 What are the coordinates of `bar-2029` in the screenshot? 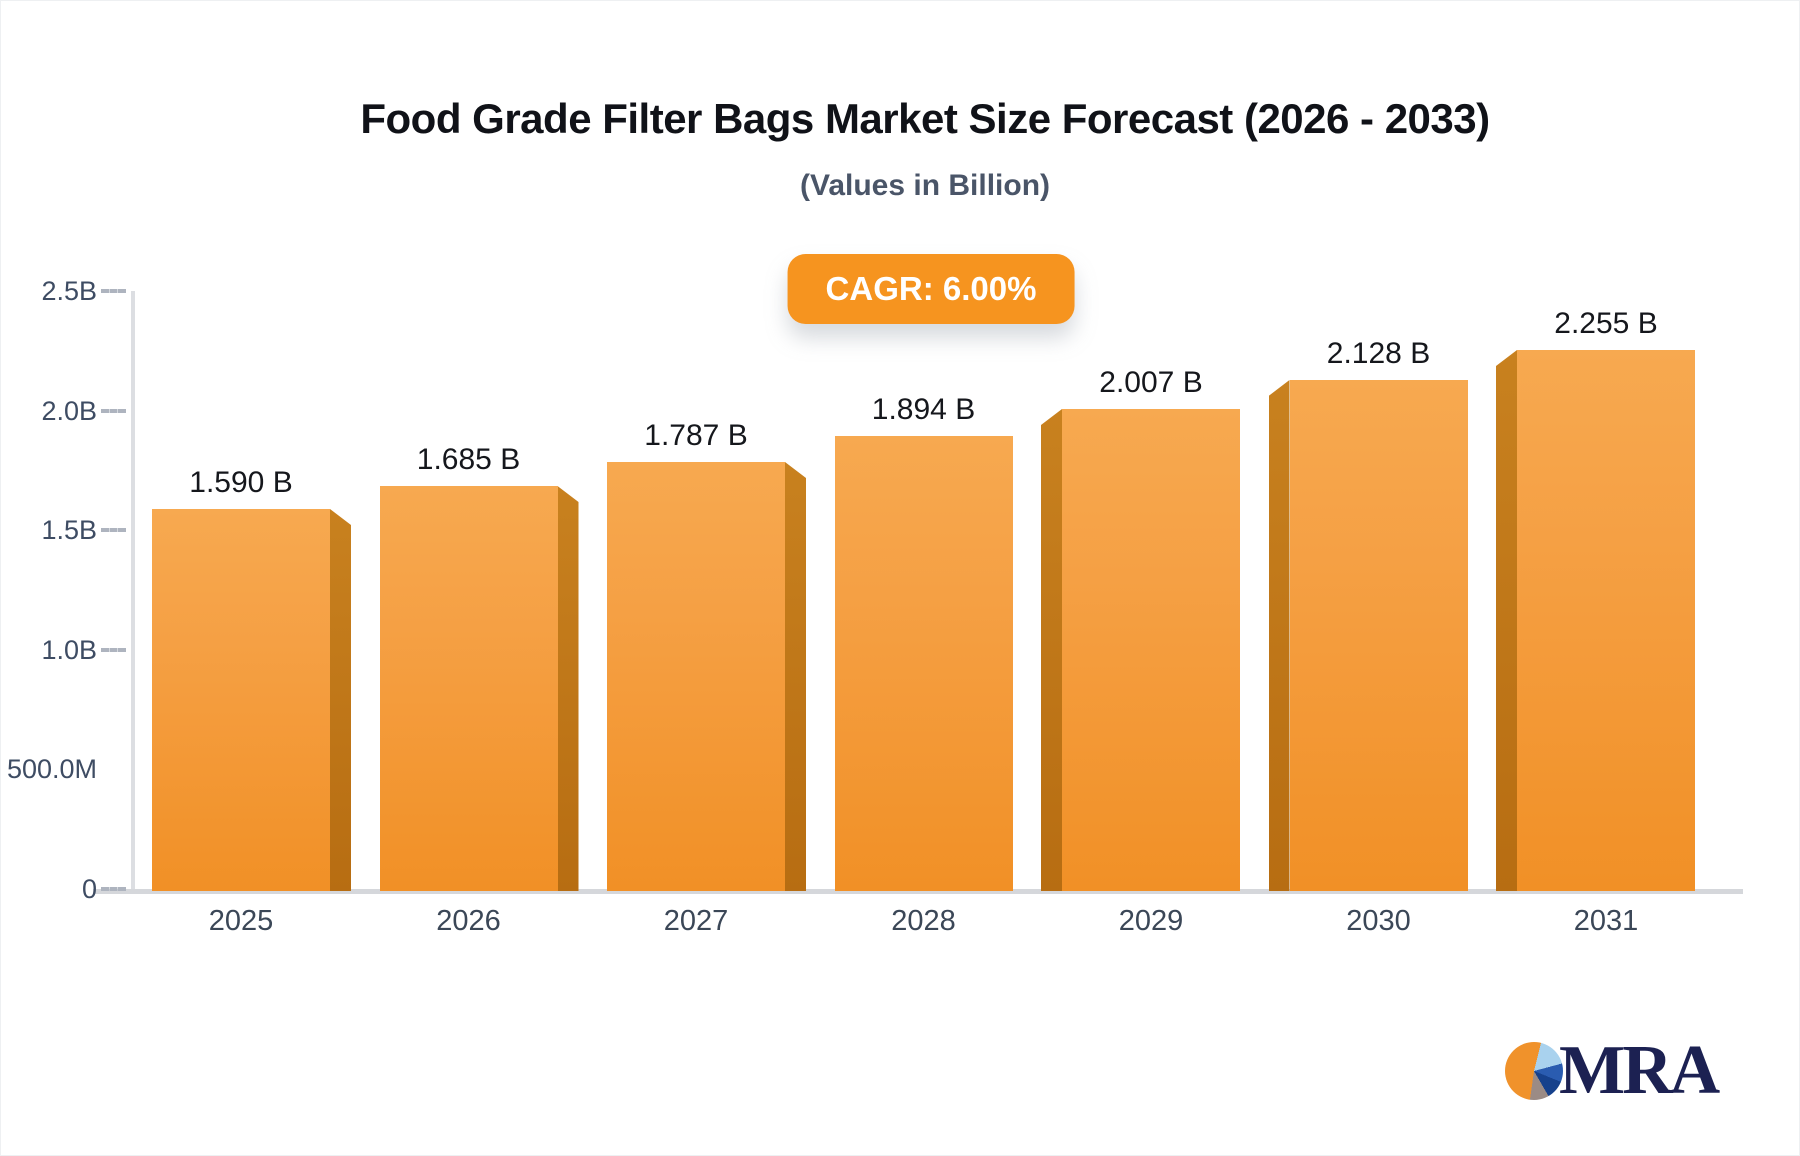 It's located at (1151, 650).